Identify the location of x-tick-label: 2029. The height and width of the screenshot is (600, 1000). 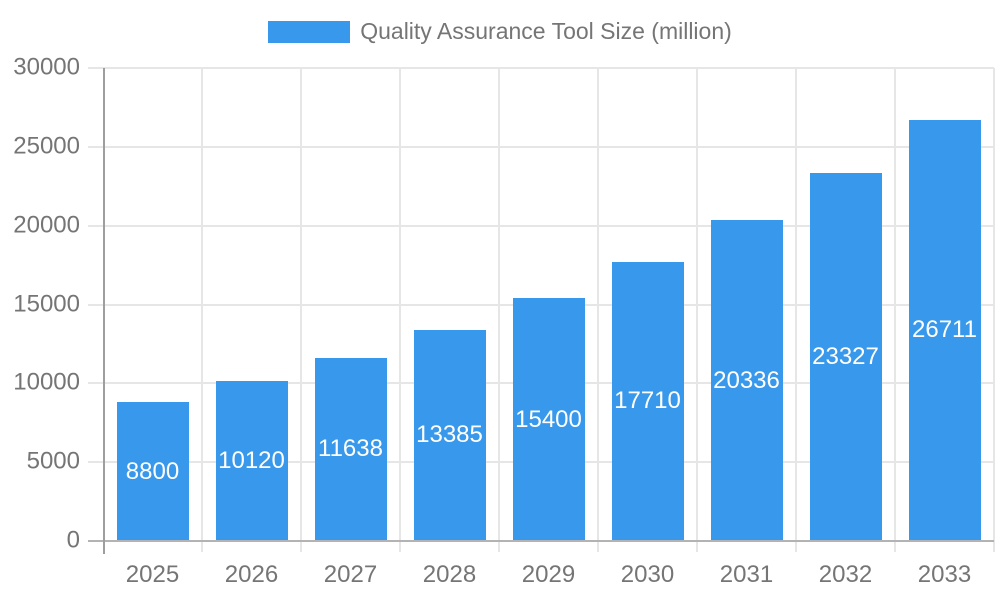
(548, 574).